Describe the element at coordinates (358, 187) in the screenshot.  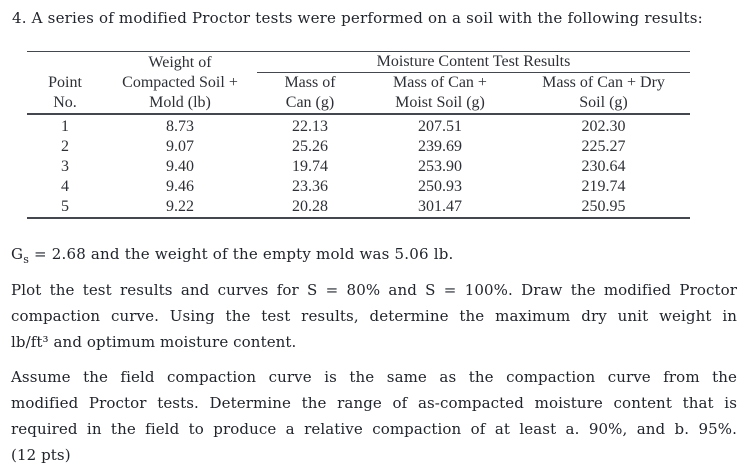
I see `table-row: 4 9.46 23.36 250.93 219.74` at that location.